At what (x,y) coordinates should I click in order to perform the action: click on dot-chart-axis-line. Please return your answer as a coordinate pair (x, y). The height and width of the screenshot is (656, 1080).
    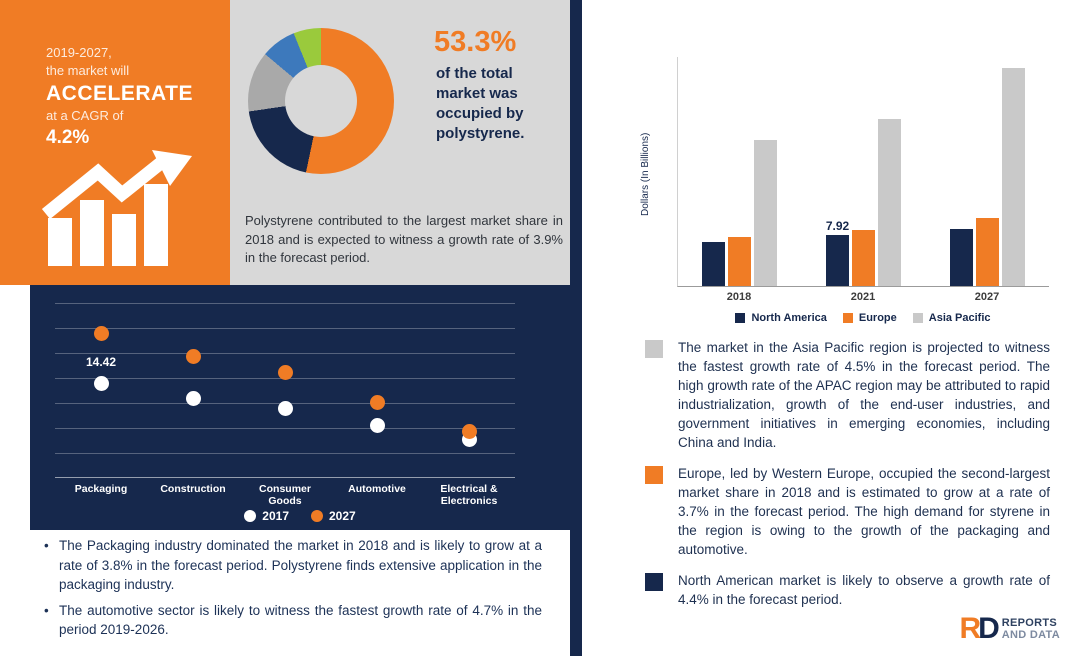
    Looking at the image, I should click on (285, 477).